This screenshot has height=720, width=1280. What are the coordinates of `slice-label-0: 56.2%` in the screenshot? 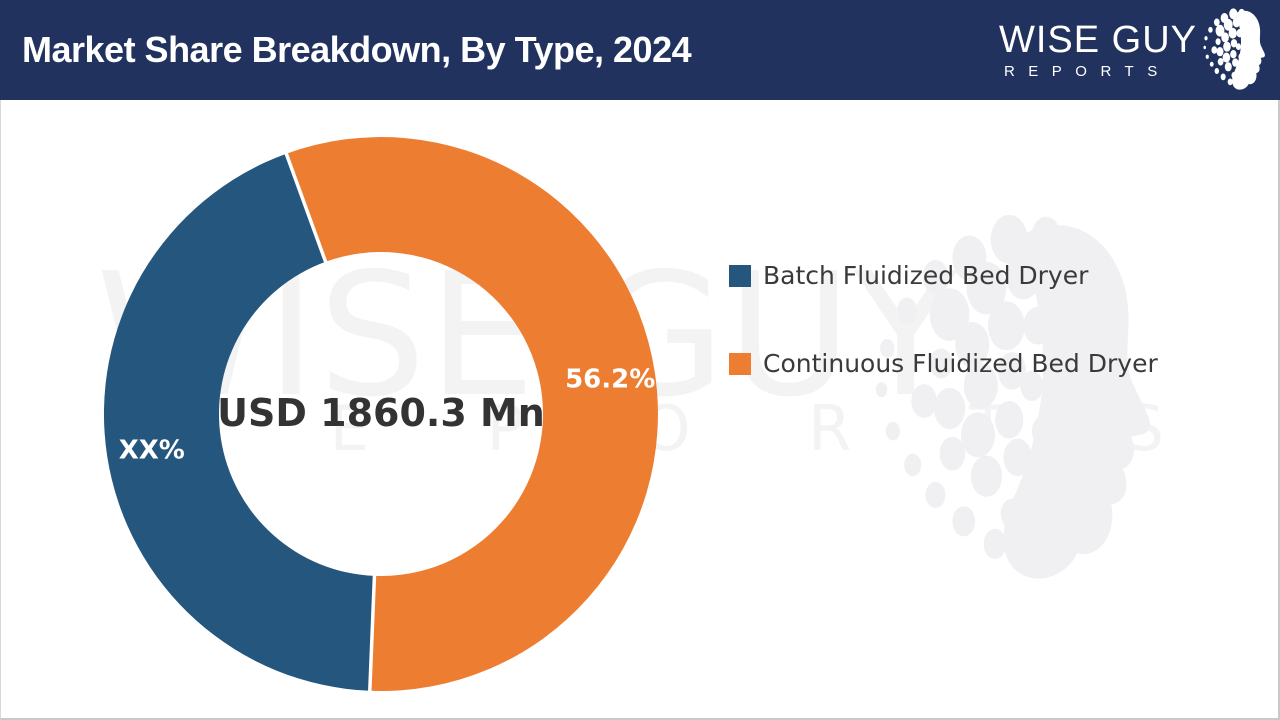 It's located at (610, 379).